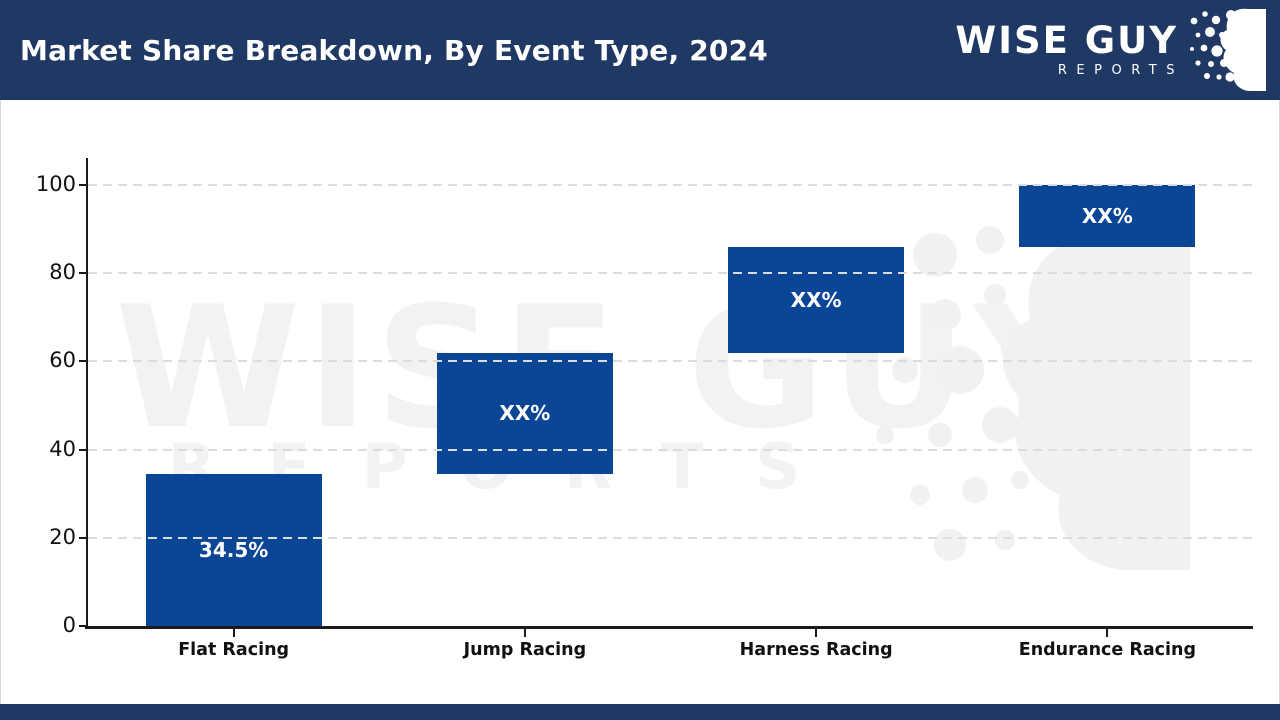  I want to click on x-category-label: Flat Racing, so click(234, 650).